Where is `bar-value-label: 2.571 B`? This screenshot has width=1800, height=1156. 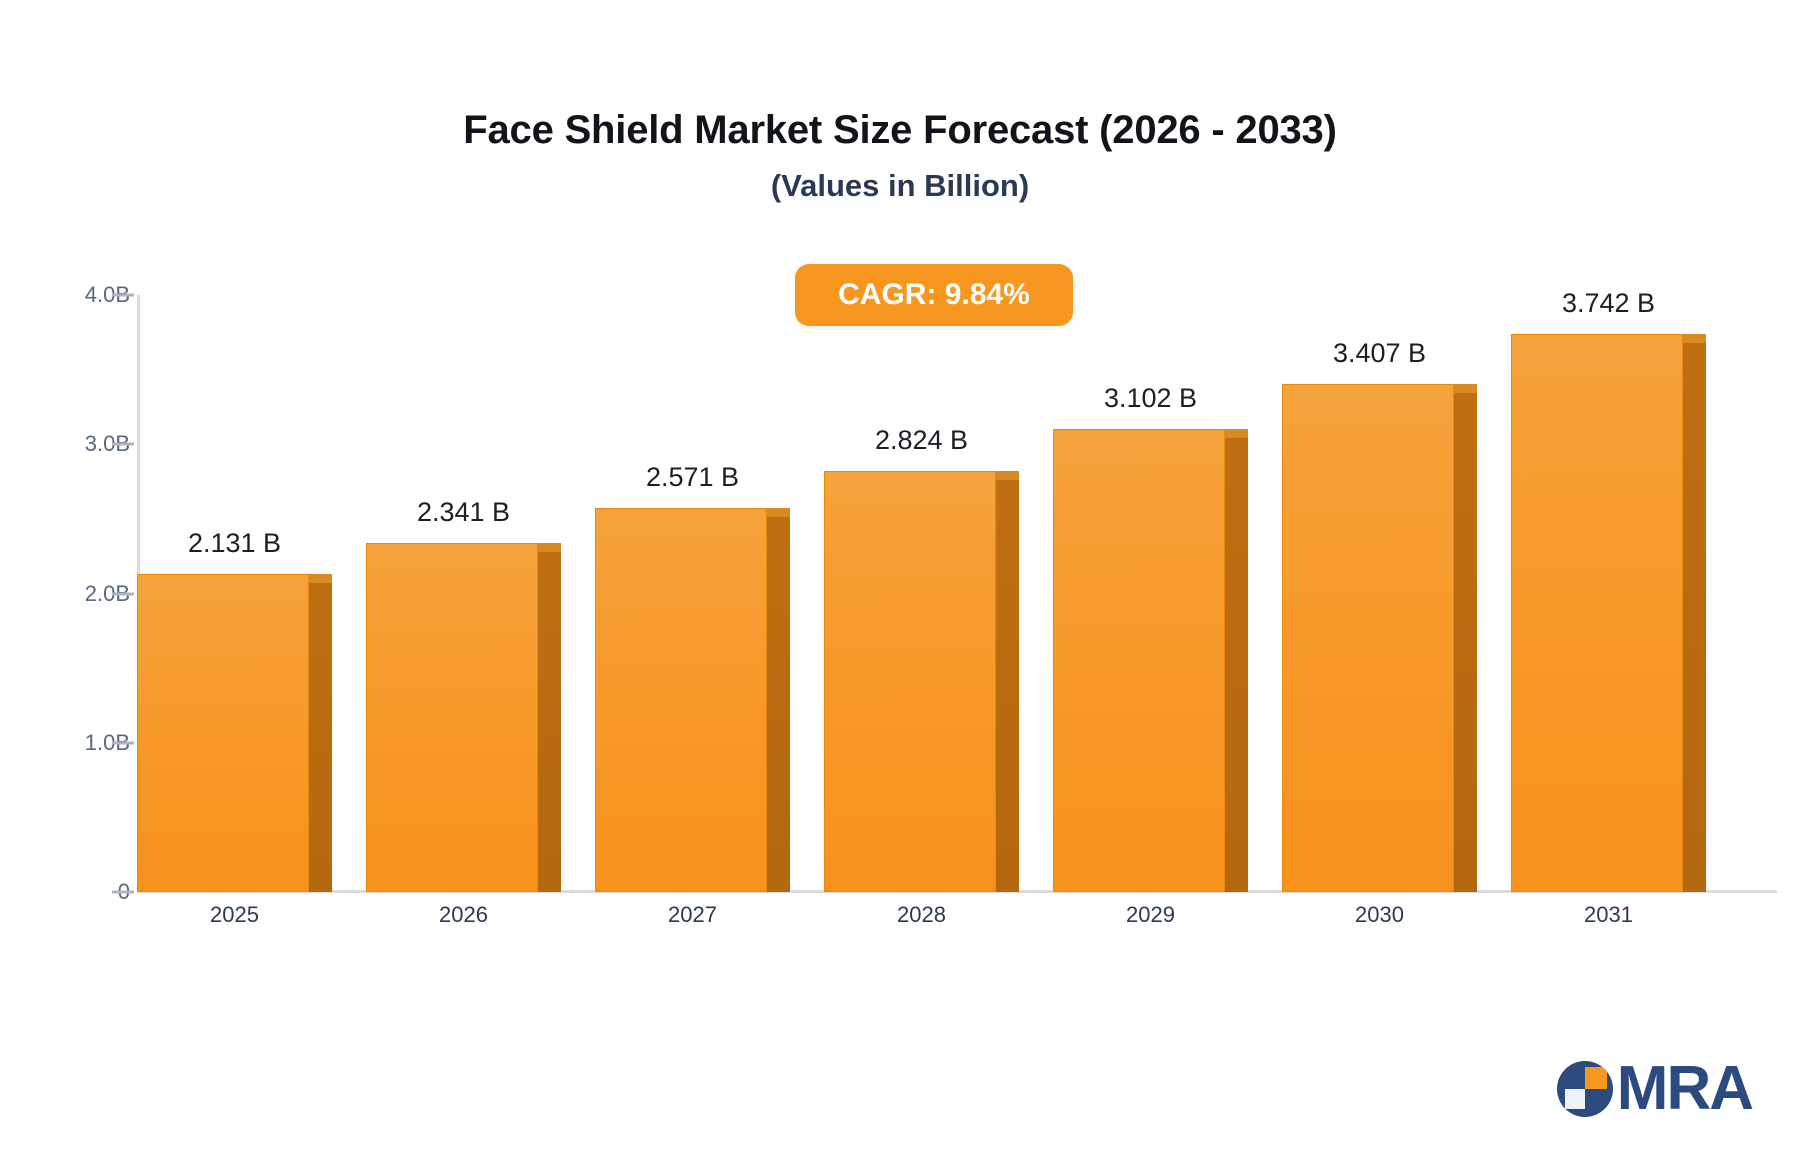
bar-value-label: 2.571 B is located at coordinates (692, 477).